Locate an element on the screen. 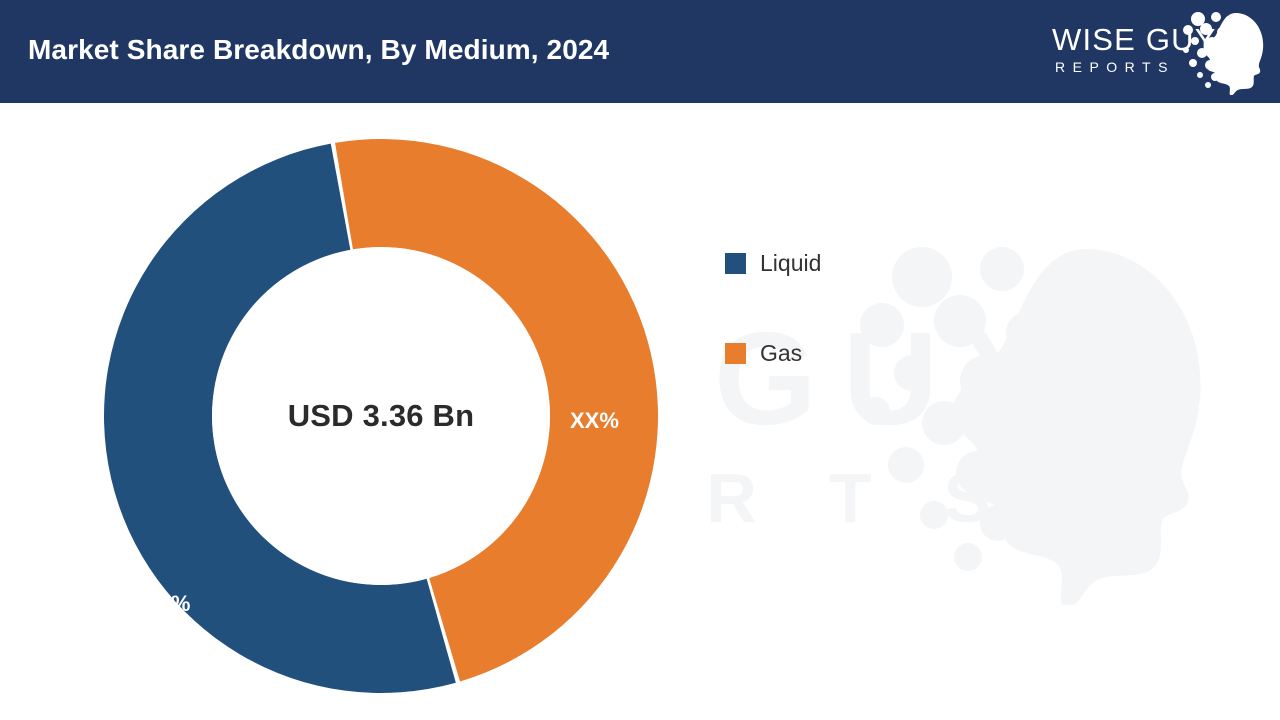 The height and width of the screenshot is (720, 1280). legend-swatch-liquid is located at coordinates (735, 263).